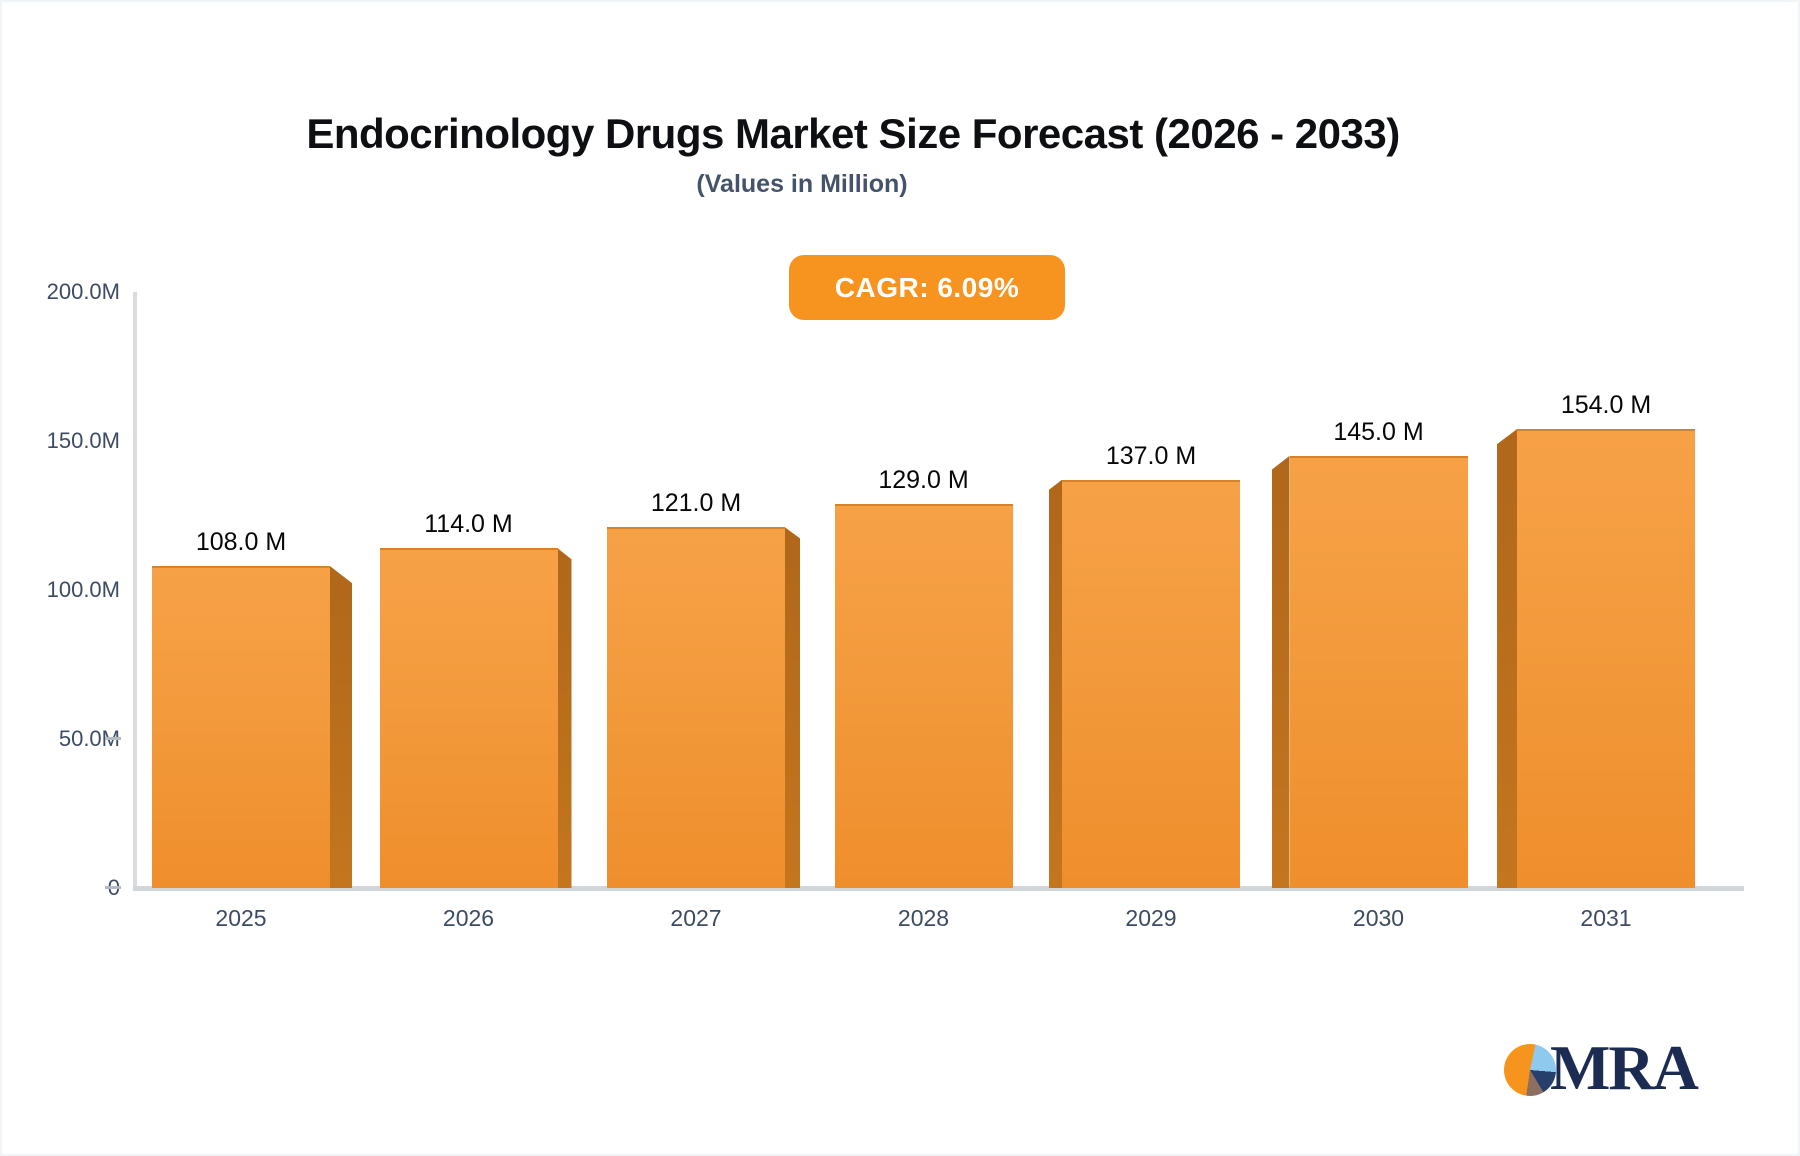 This screenshot has width=1800, height=1156. I want to click on pie-chart-logo-icon, so click(1530, 1070).